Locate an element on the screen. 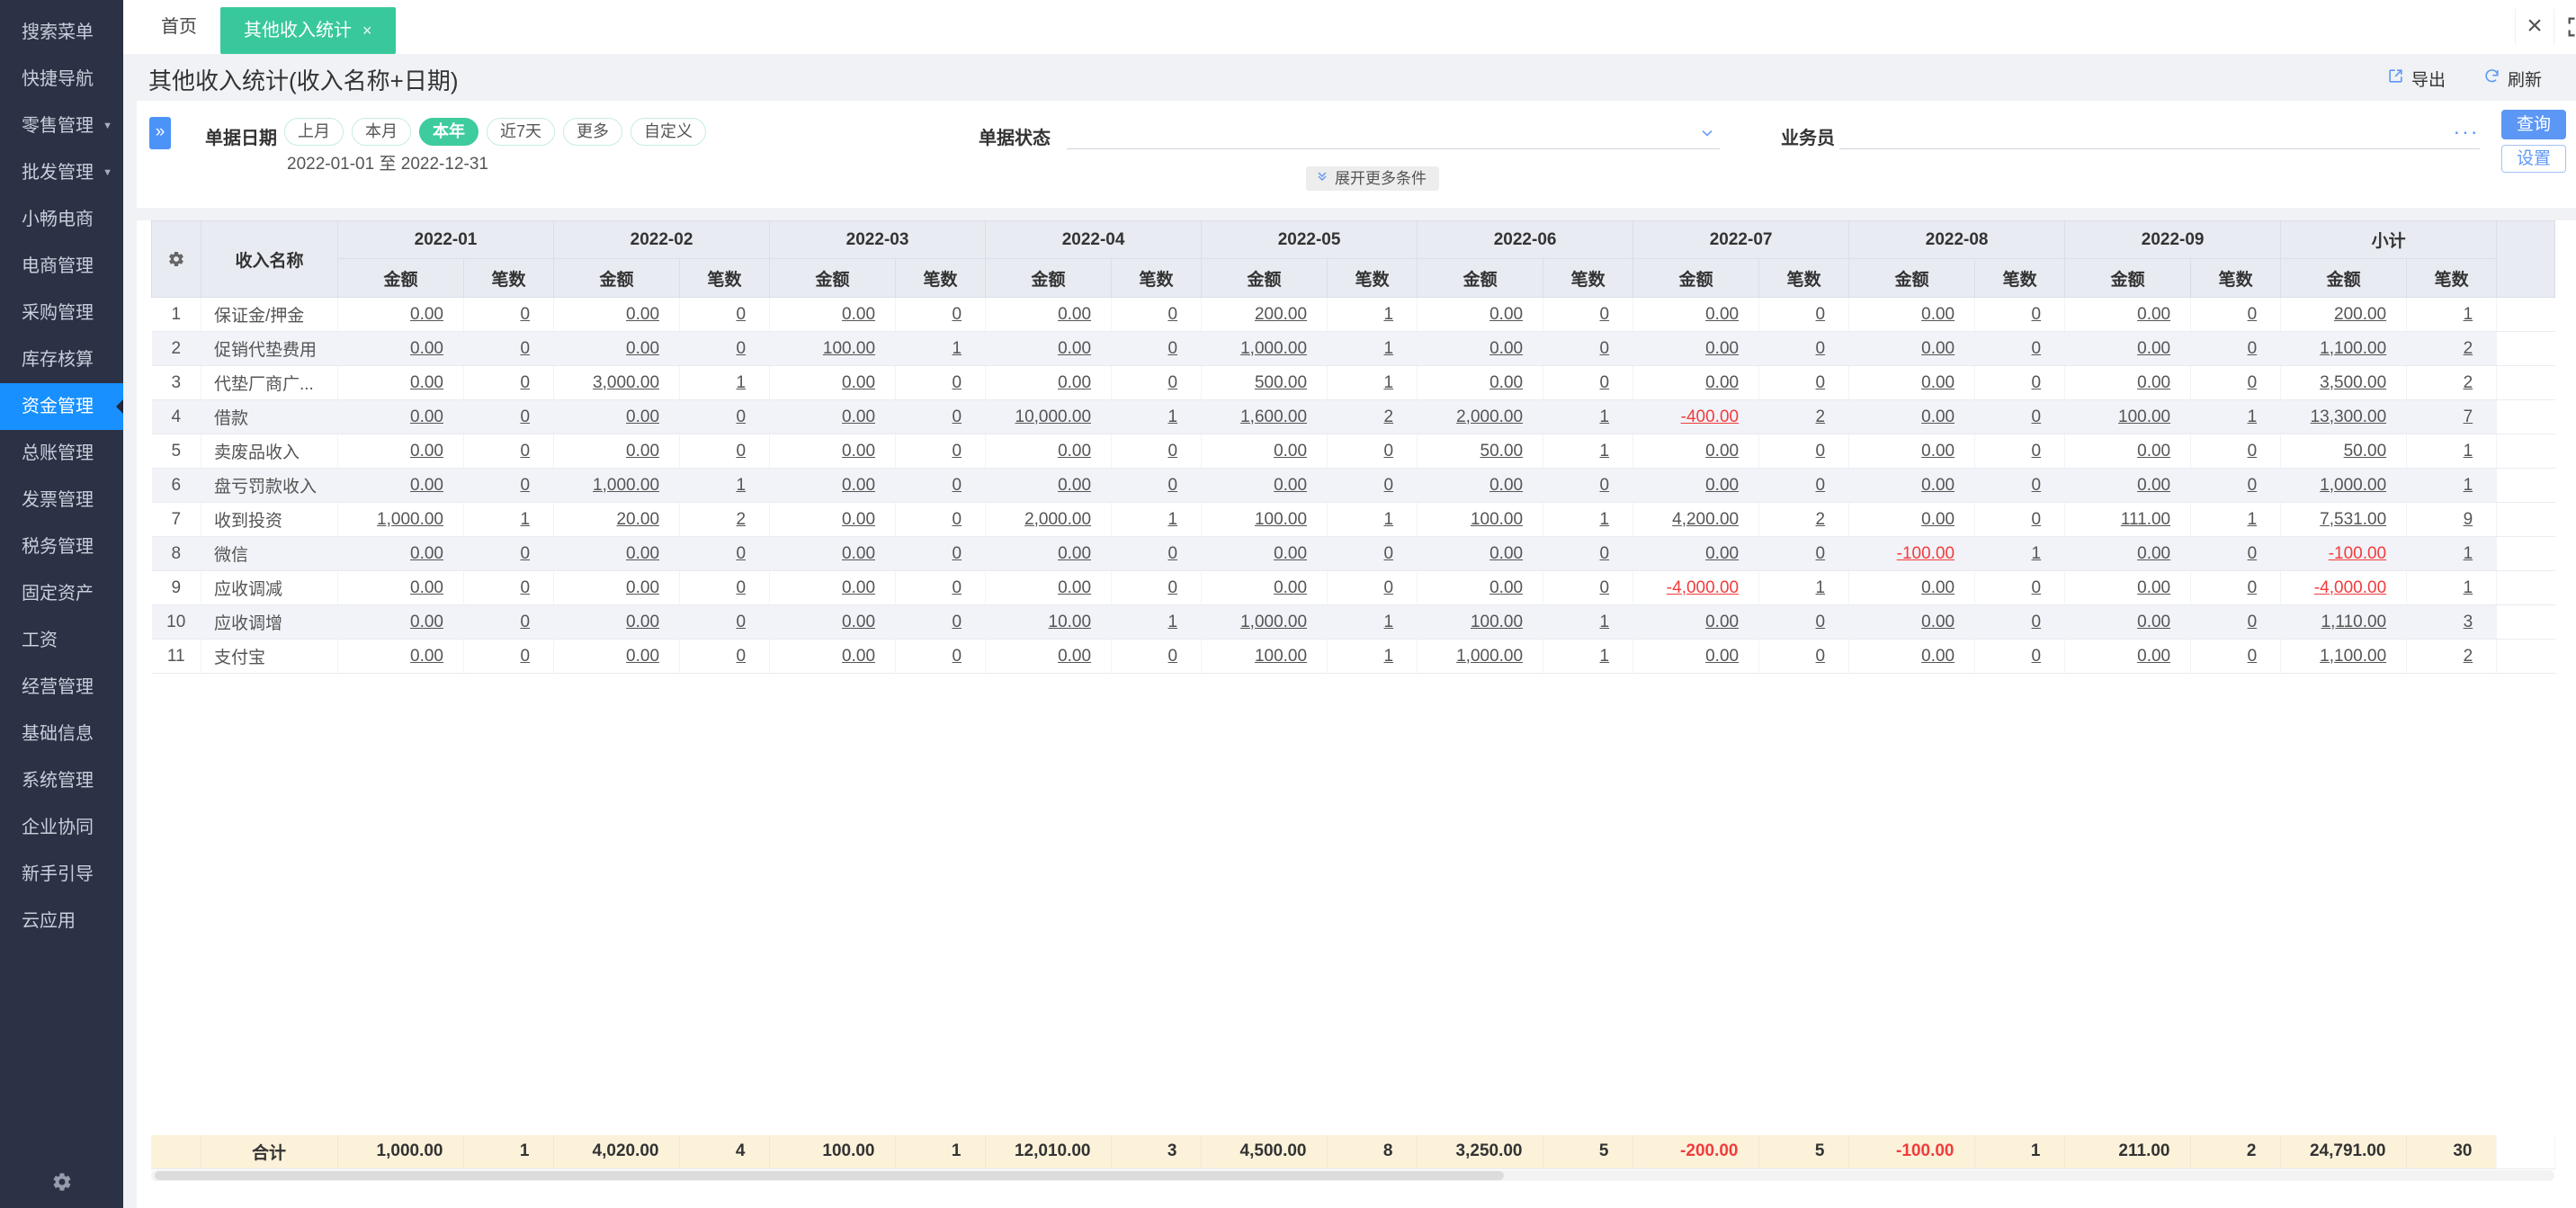 The width and height of the screenshot is (2576, 1208). status-select is located at coordinates (1393, 133).